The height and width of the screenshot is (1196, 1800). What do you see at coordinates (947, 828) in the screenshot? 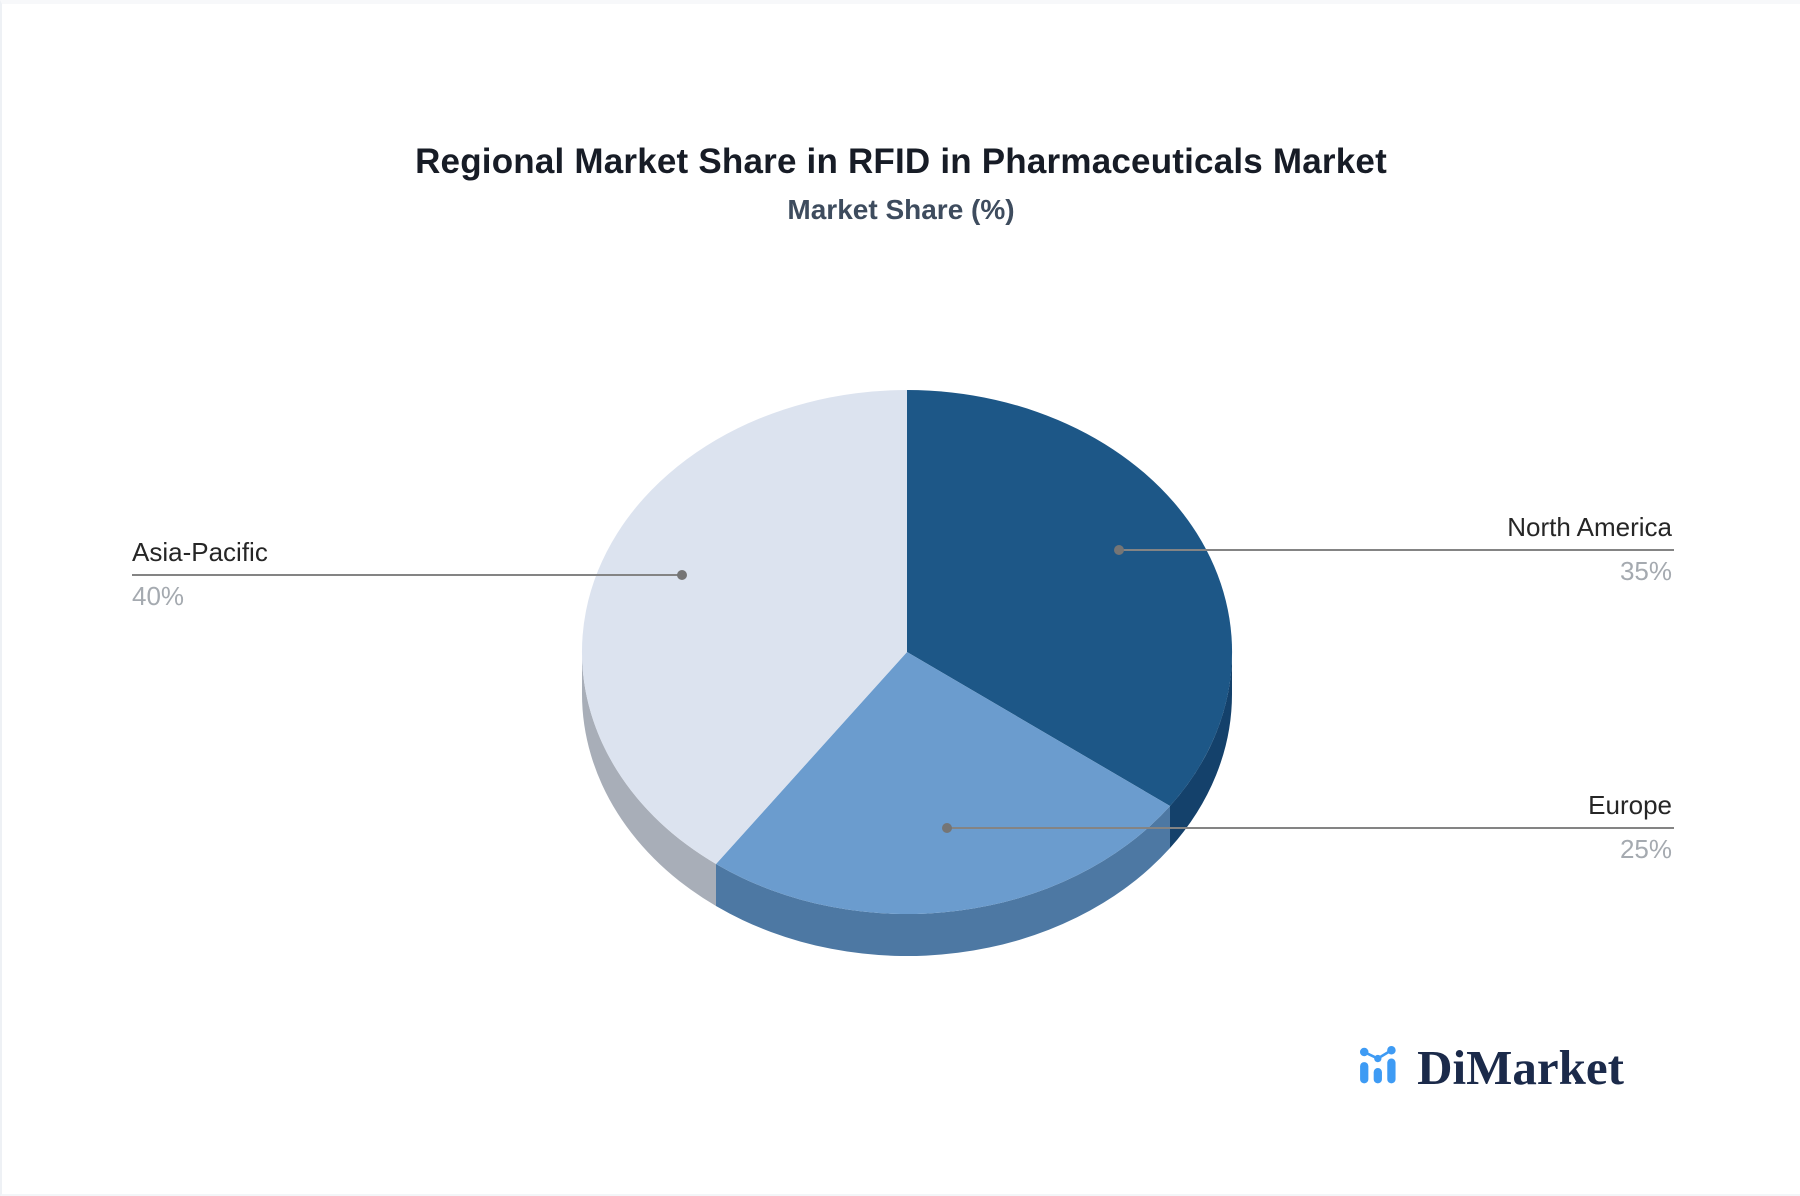
I see `leader-dot-europe` at bounding box center [947, 828].